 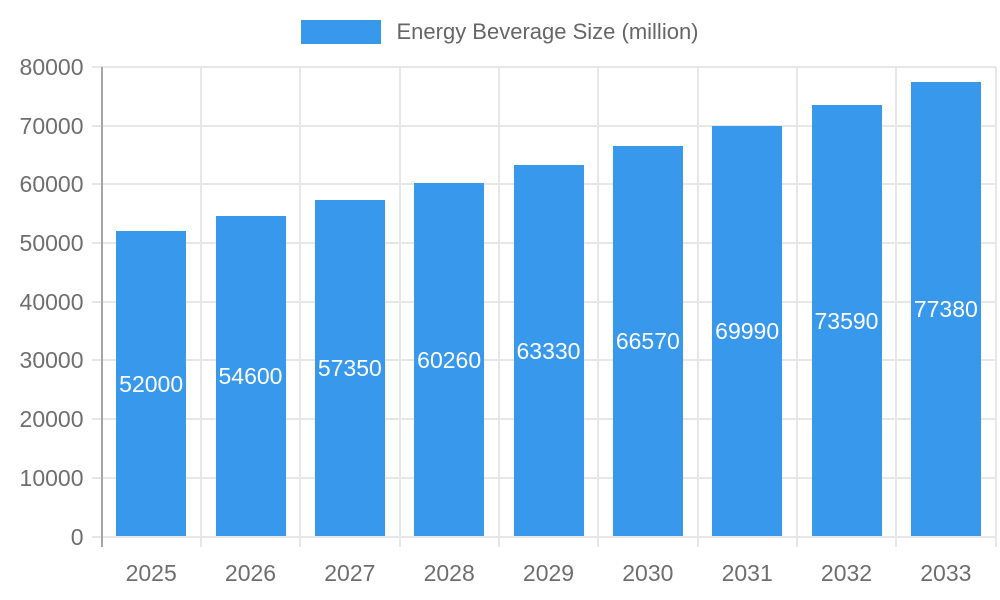 I want to click on bar-2027, so click(x=349, y=368).